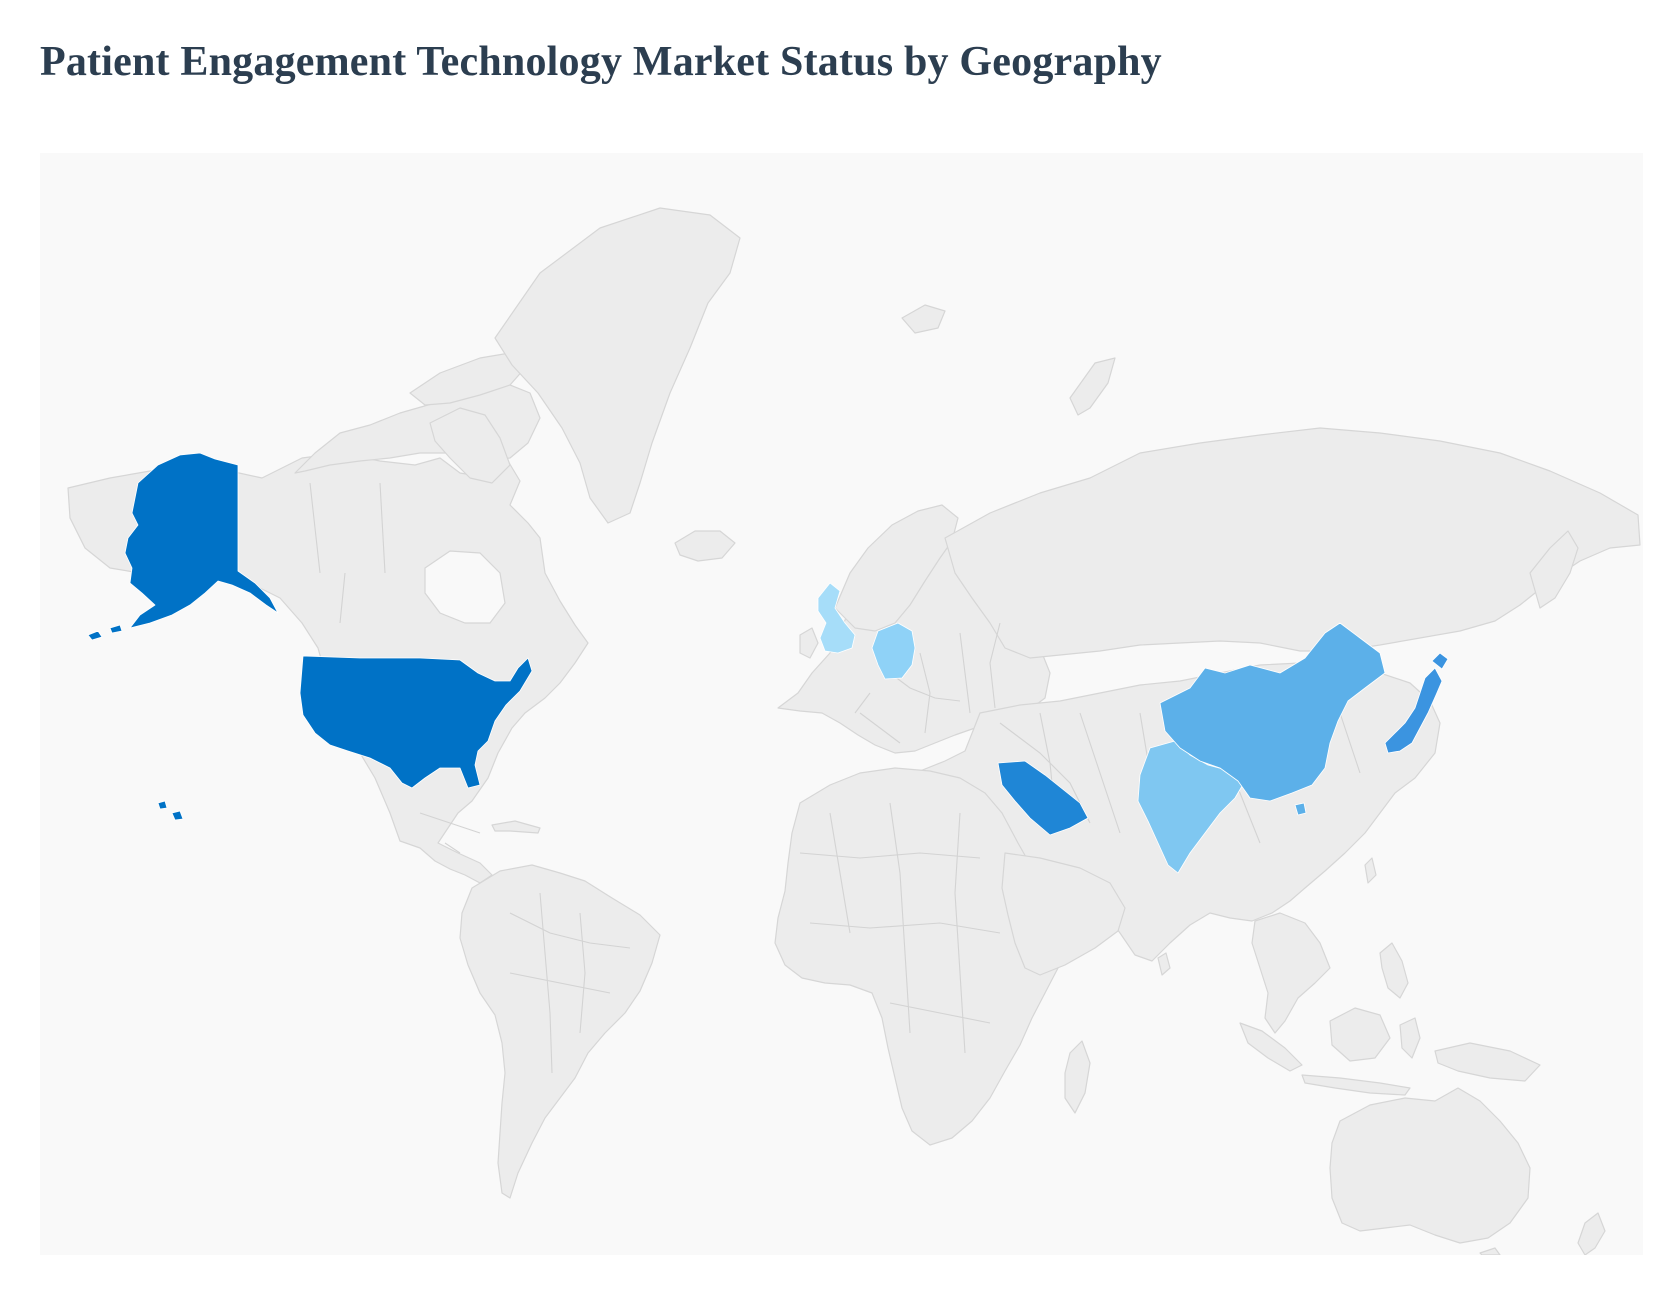 This screenshot has width=1680, height=1304. What do you see at coordinates (836, 618) in the screenshot?
I see `region-united-kingdom` at bounding box center [836, 618].